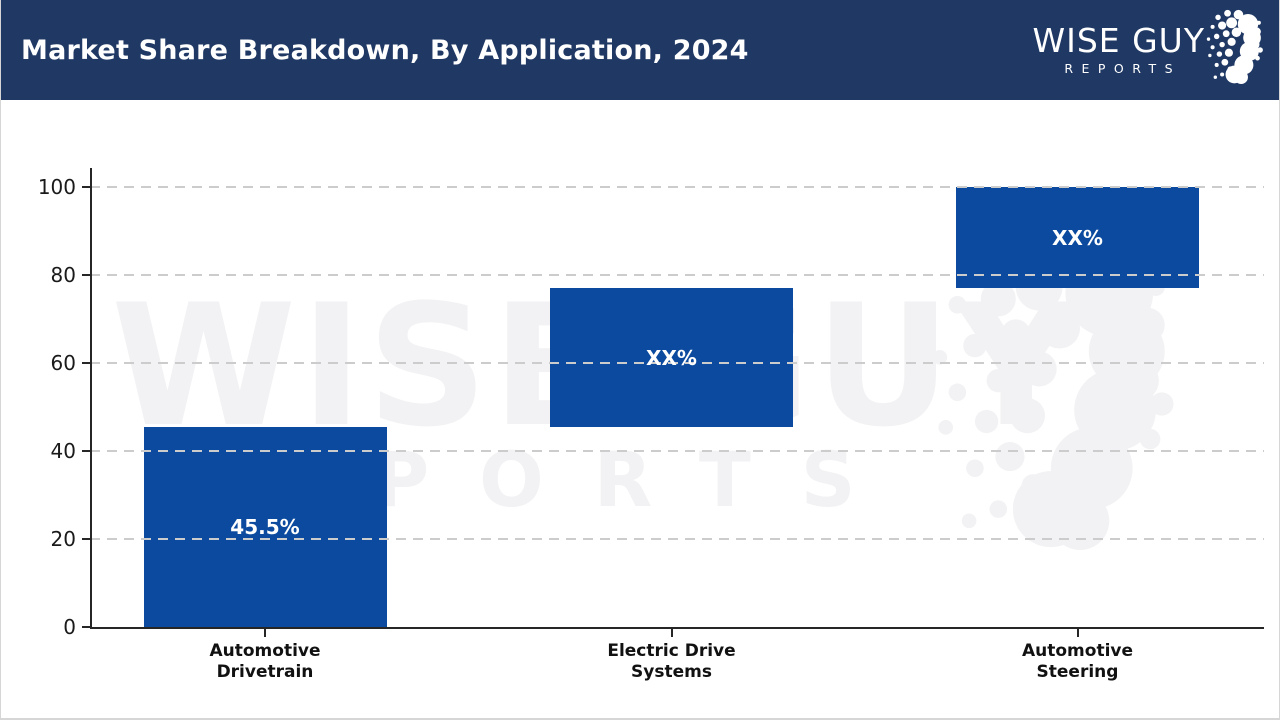 This screenshot has width=1280, height=720. What do you see at coordinates (63, 363) in the screenshot?
I see `y-tick-label-60: 60` at bounding box center [63, 363].